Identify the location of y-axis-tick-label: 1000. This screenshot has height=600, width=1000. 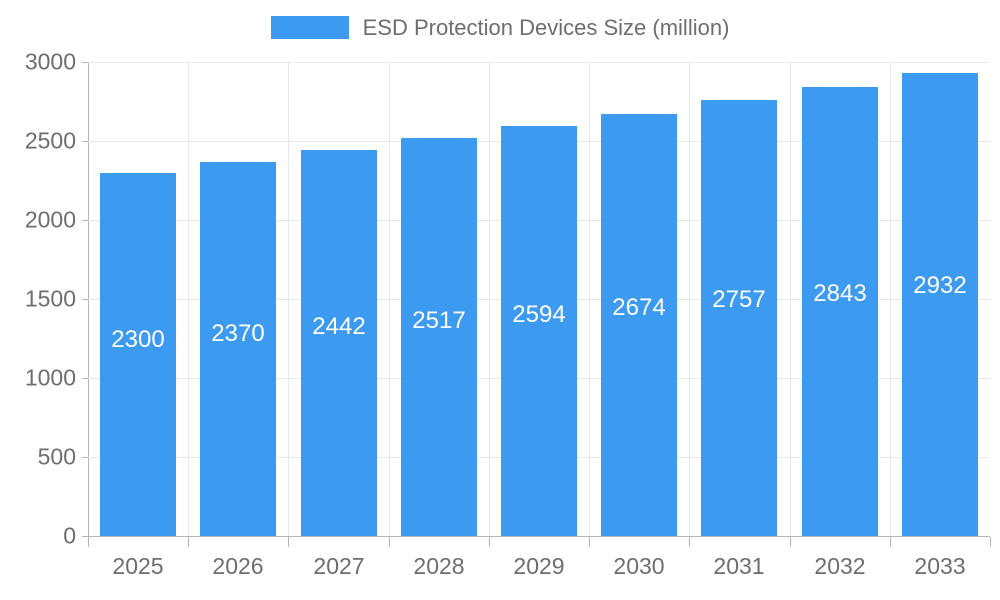
(50, 377).